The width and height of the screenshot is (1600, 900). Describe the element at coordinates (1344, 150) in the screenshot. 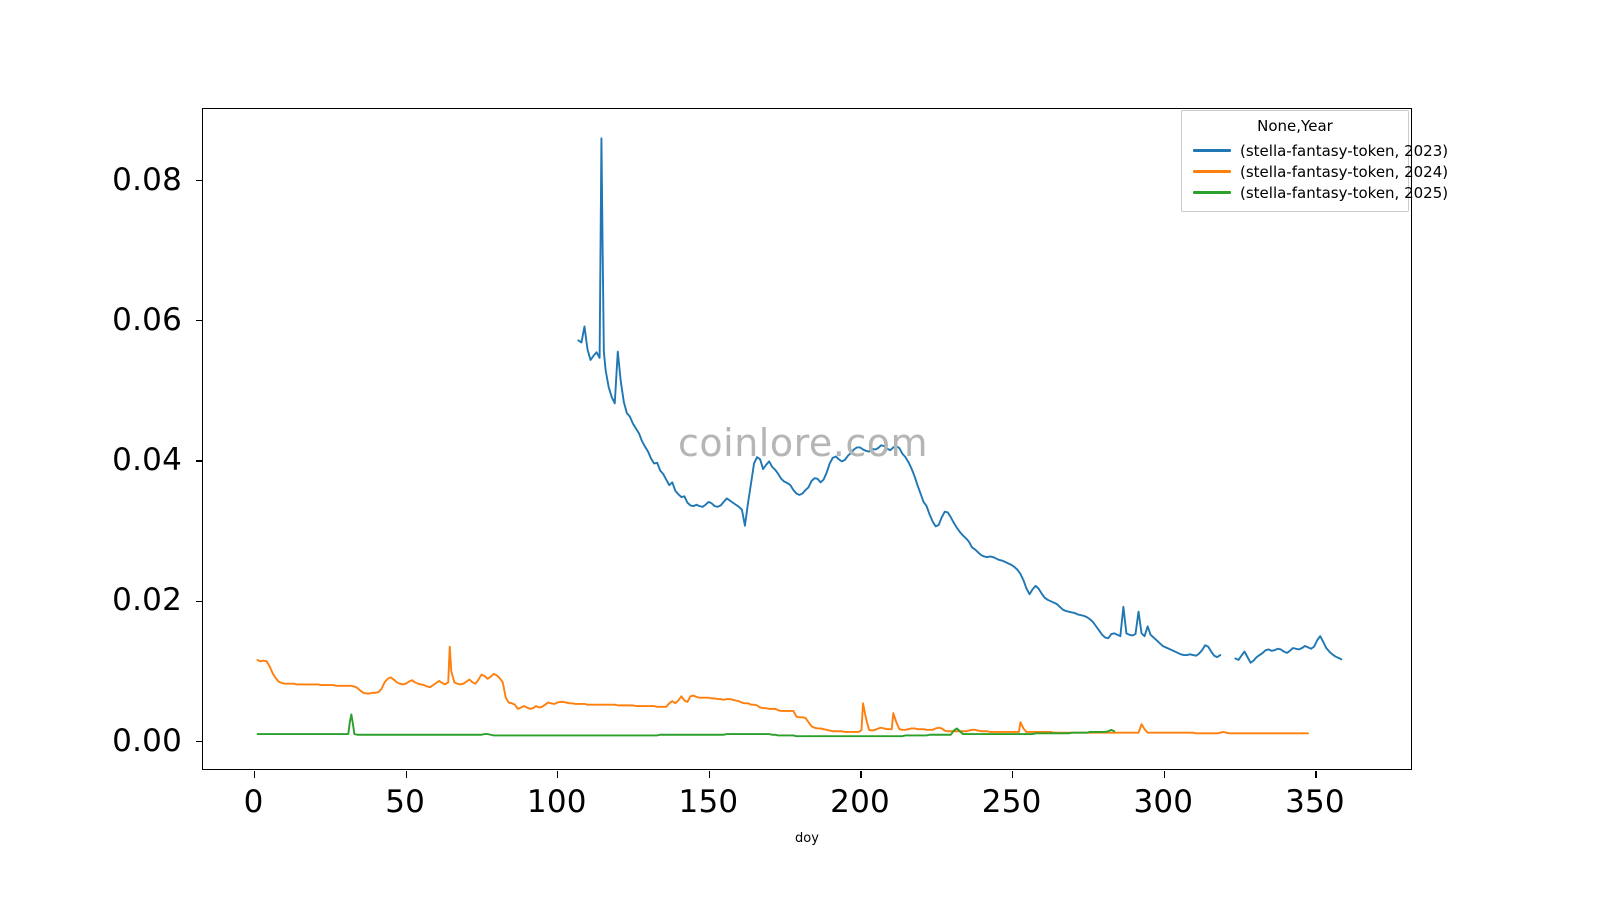

I see `legend-item-label: (stella-fantasy-token, 2023)` at that location.